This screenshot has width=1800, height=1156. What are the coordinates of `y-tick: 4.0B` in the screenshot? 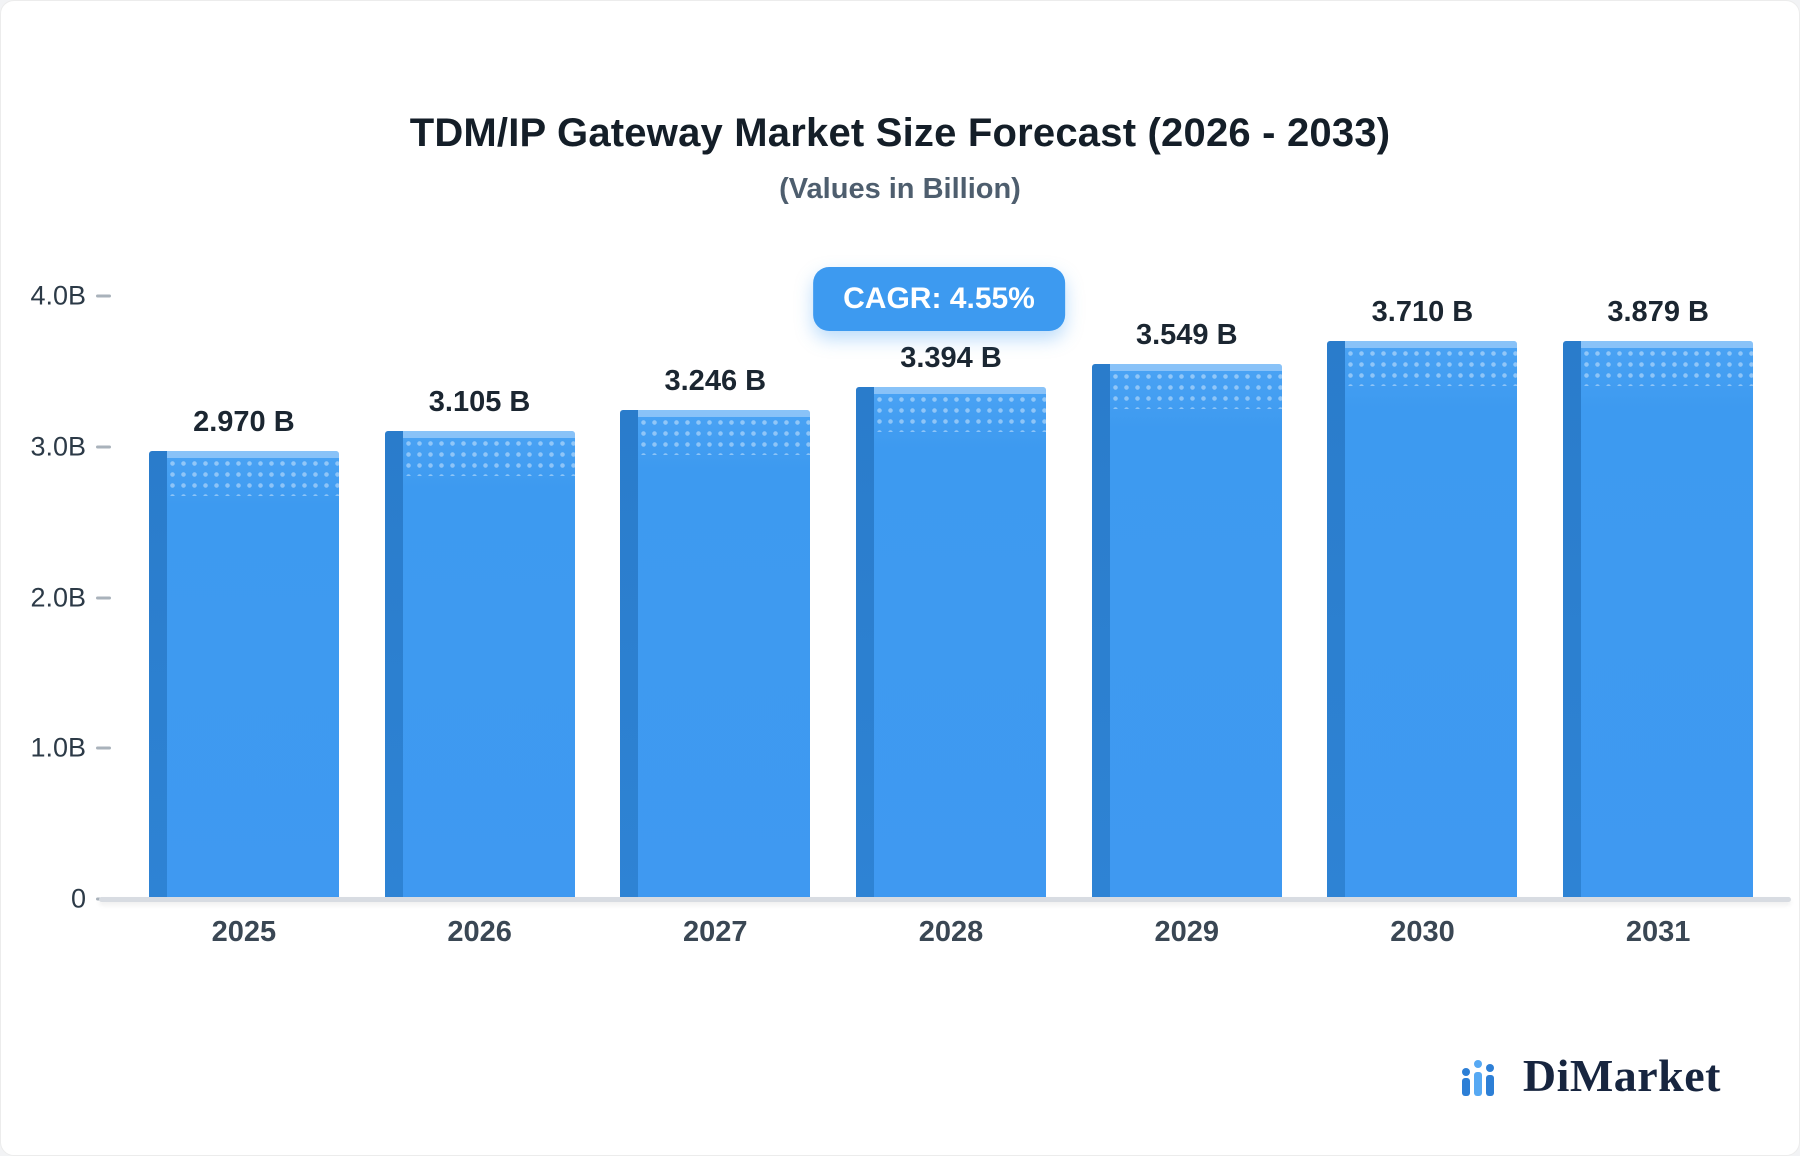 It's located at (70, 296).